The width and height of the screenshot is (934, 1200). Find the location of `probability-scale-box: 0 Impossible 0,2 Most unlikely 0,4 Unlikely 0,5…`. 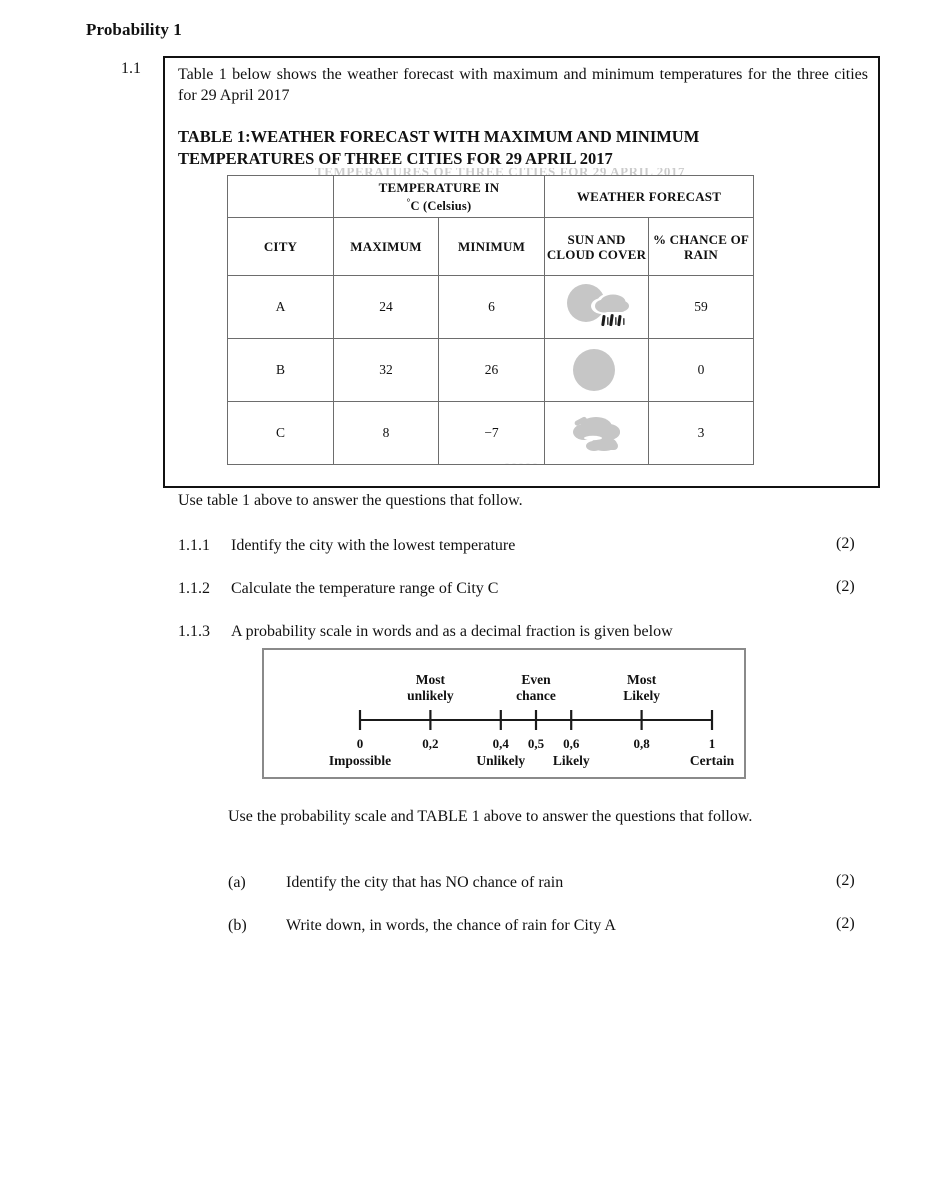

probability-scale-box: 0 Impossible 0,2 Most unlikely 0,4 Unlikely 0,5… is located at coordinates (504, 713).